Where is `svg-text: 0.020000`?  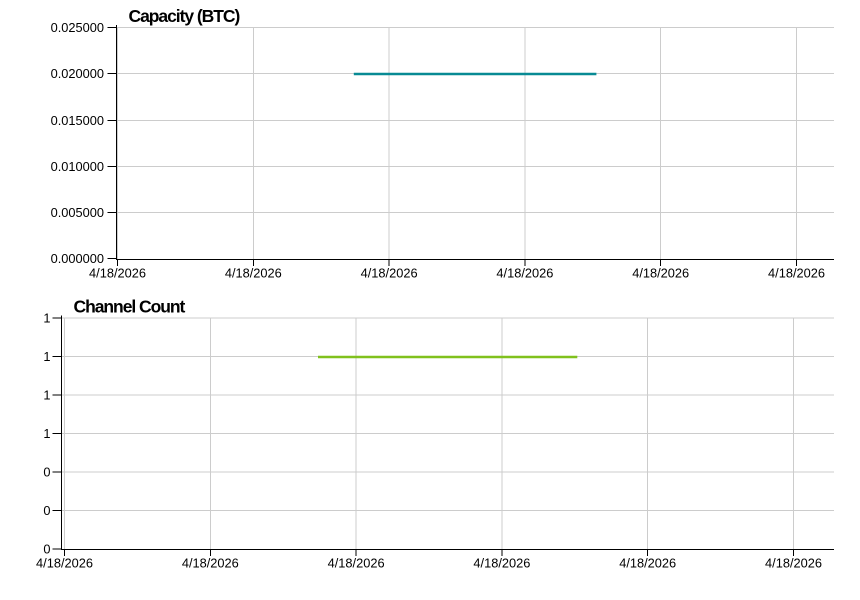
svg-text: 0.020000 is located at coordinates (77, 73).